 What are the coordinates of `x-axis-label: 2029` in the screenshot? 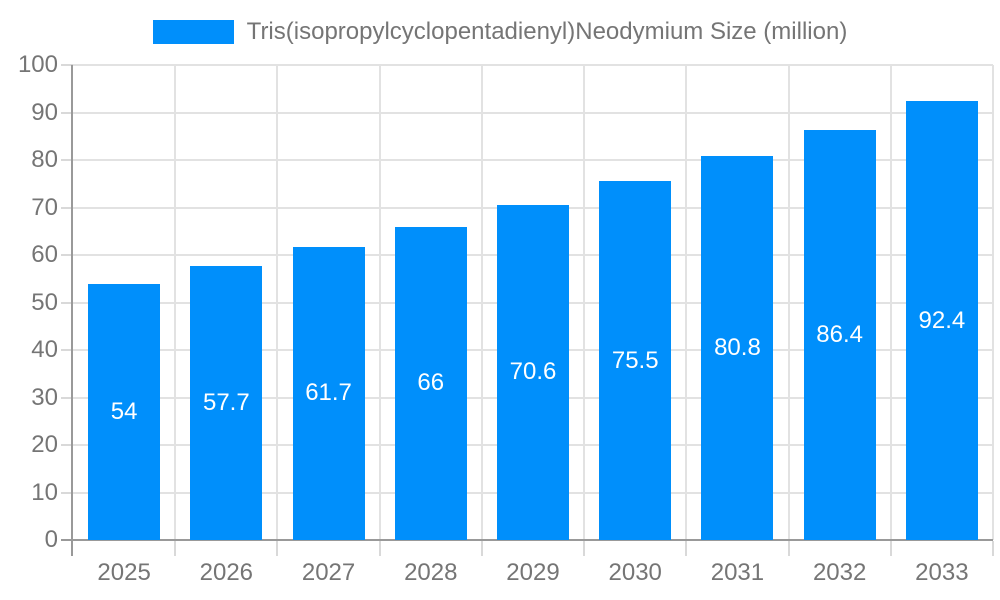 It's located at (533, 572).